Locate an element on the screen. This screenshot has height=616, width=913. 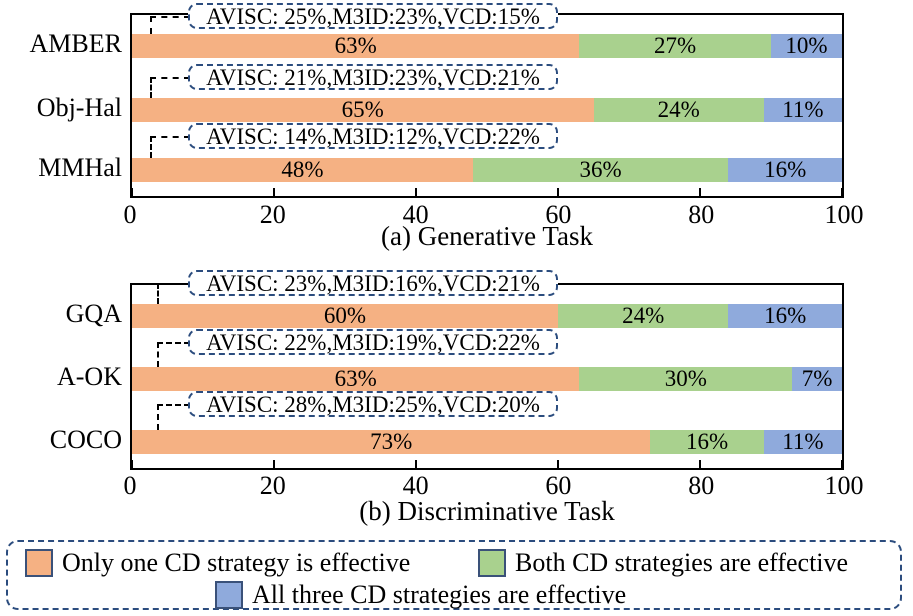
caption-discriminative: (b) Discriminative Task is located at coordinates (487, 511).